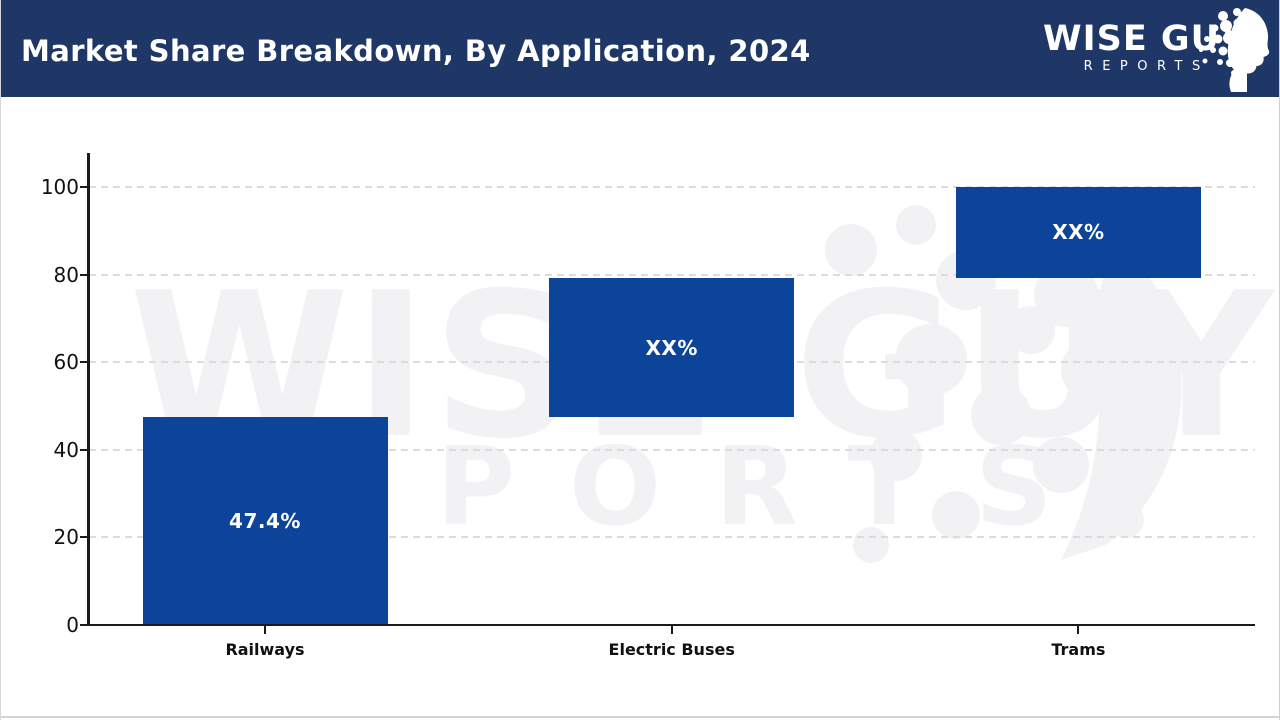  What do you see at coordinates (1234, 50) in the screenshot?
I see `dotted-face-icon` at bounding box center [1234, 50].